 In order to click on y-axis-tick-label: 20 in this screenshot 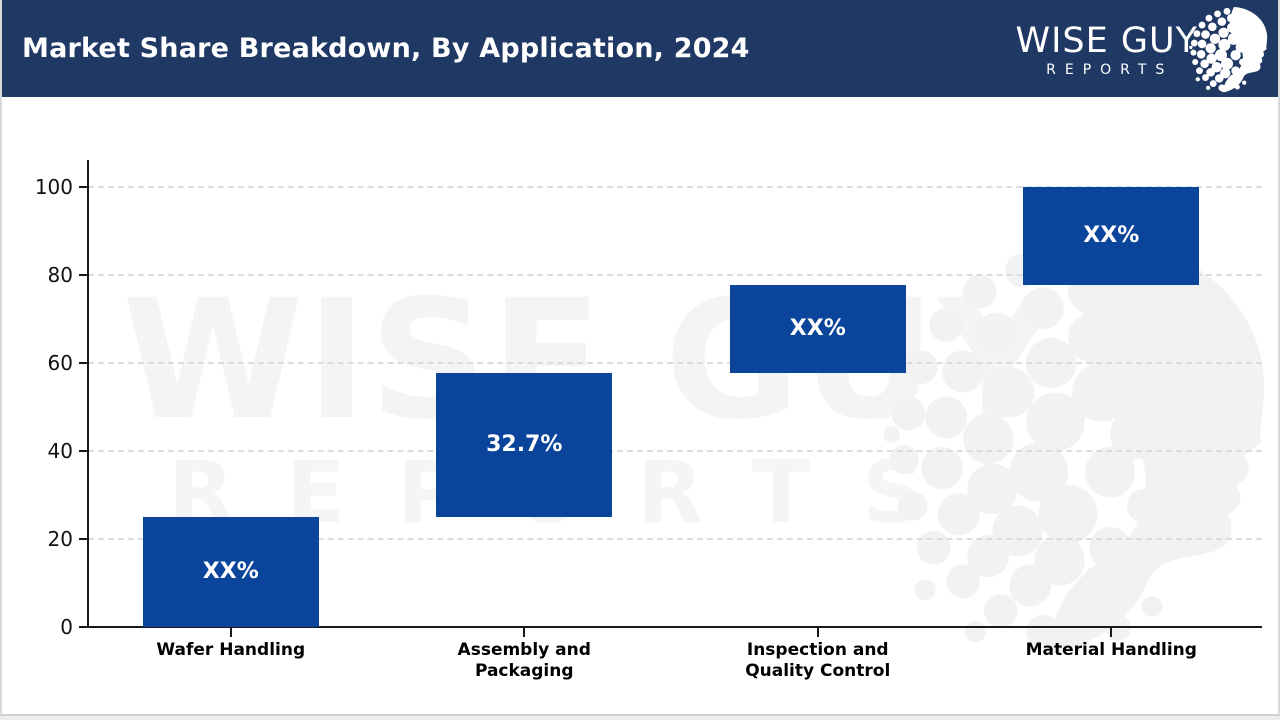, I will do `click(60, 539)`.